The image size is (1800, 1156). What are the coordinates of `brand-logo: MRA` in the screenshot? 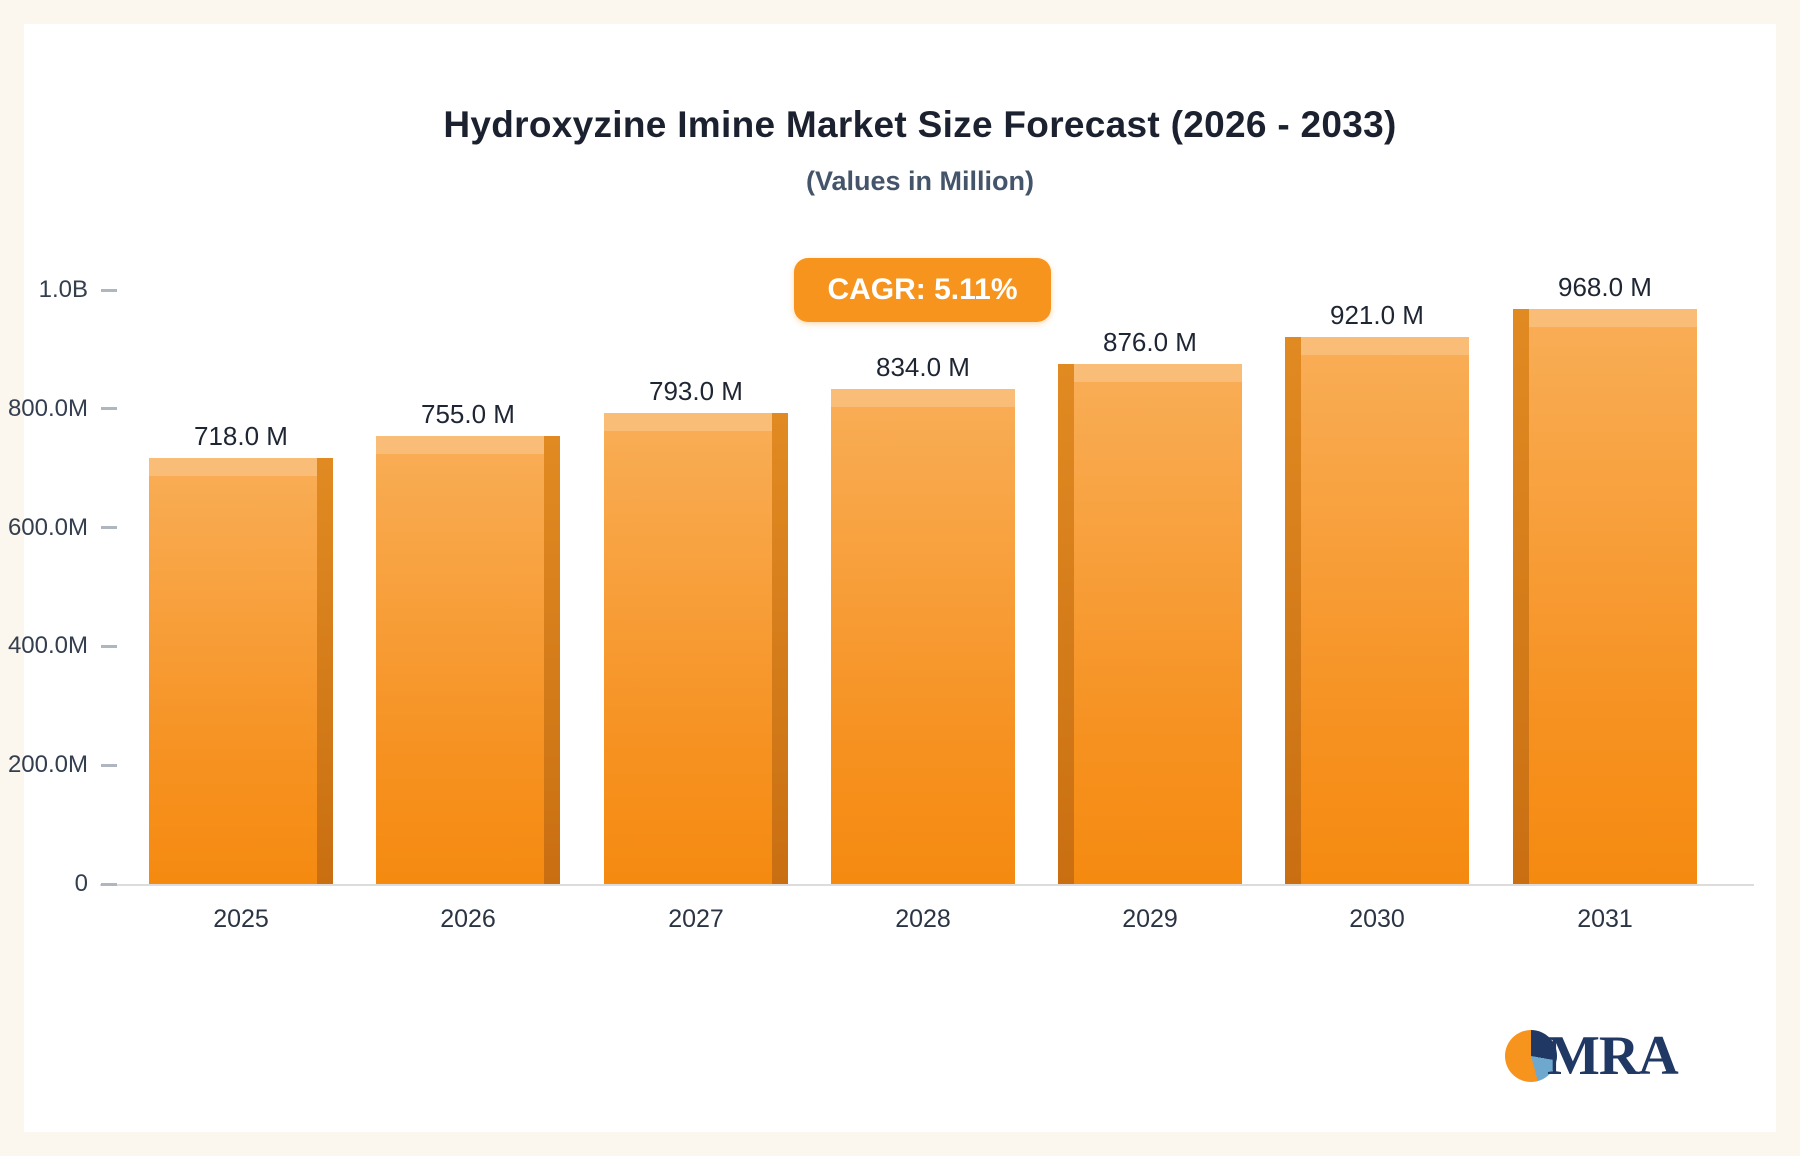 It's located at (1592, 1056).